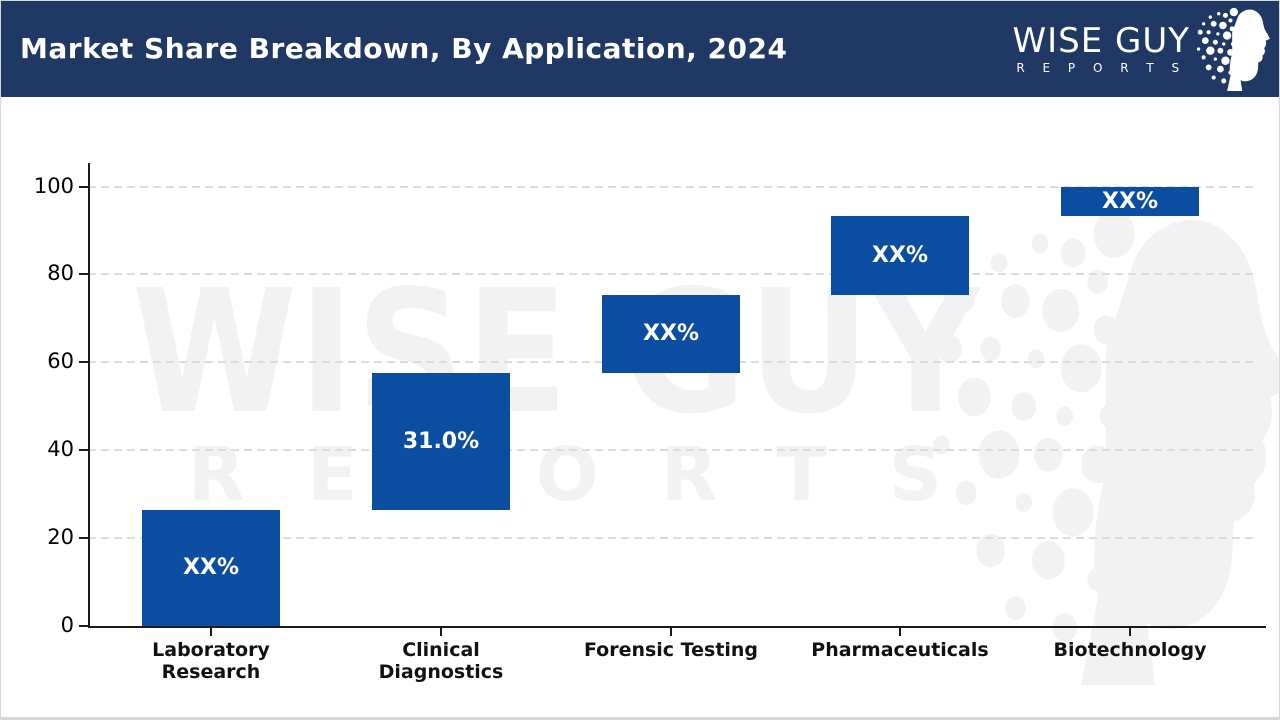 The height and width of the screenshot is (720, 1280). I want to click on x-axis-line, so click(677, 627).